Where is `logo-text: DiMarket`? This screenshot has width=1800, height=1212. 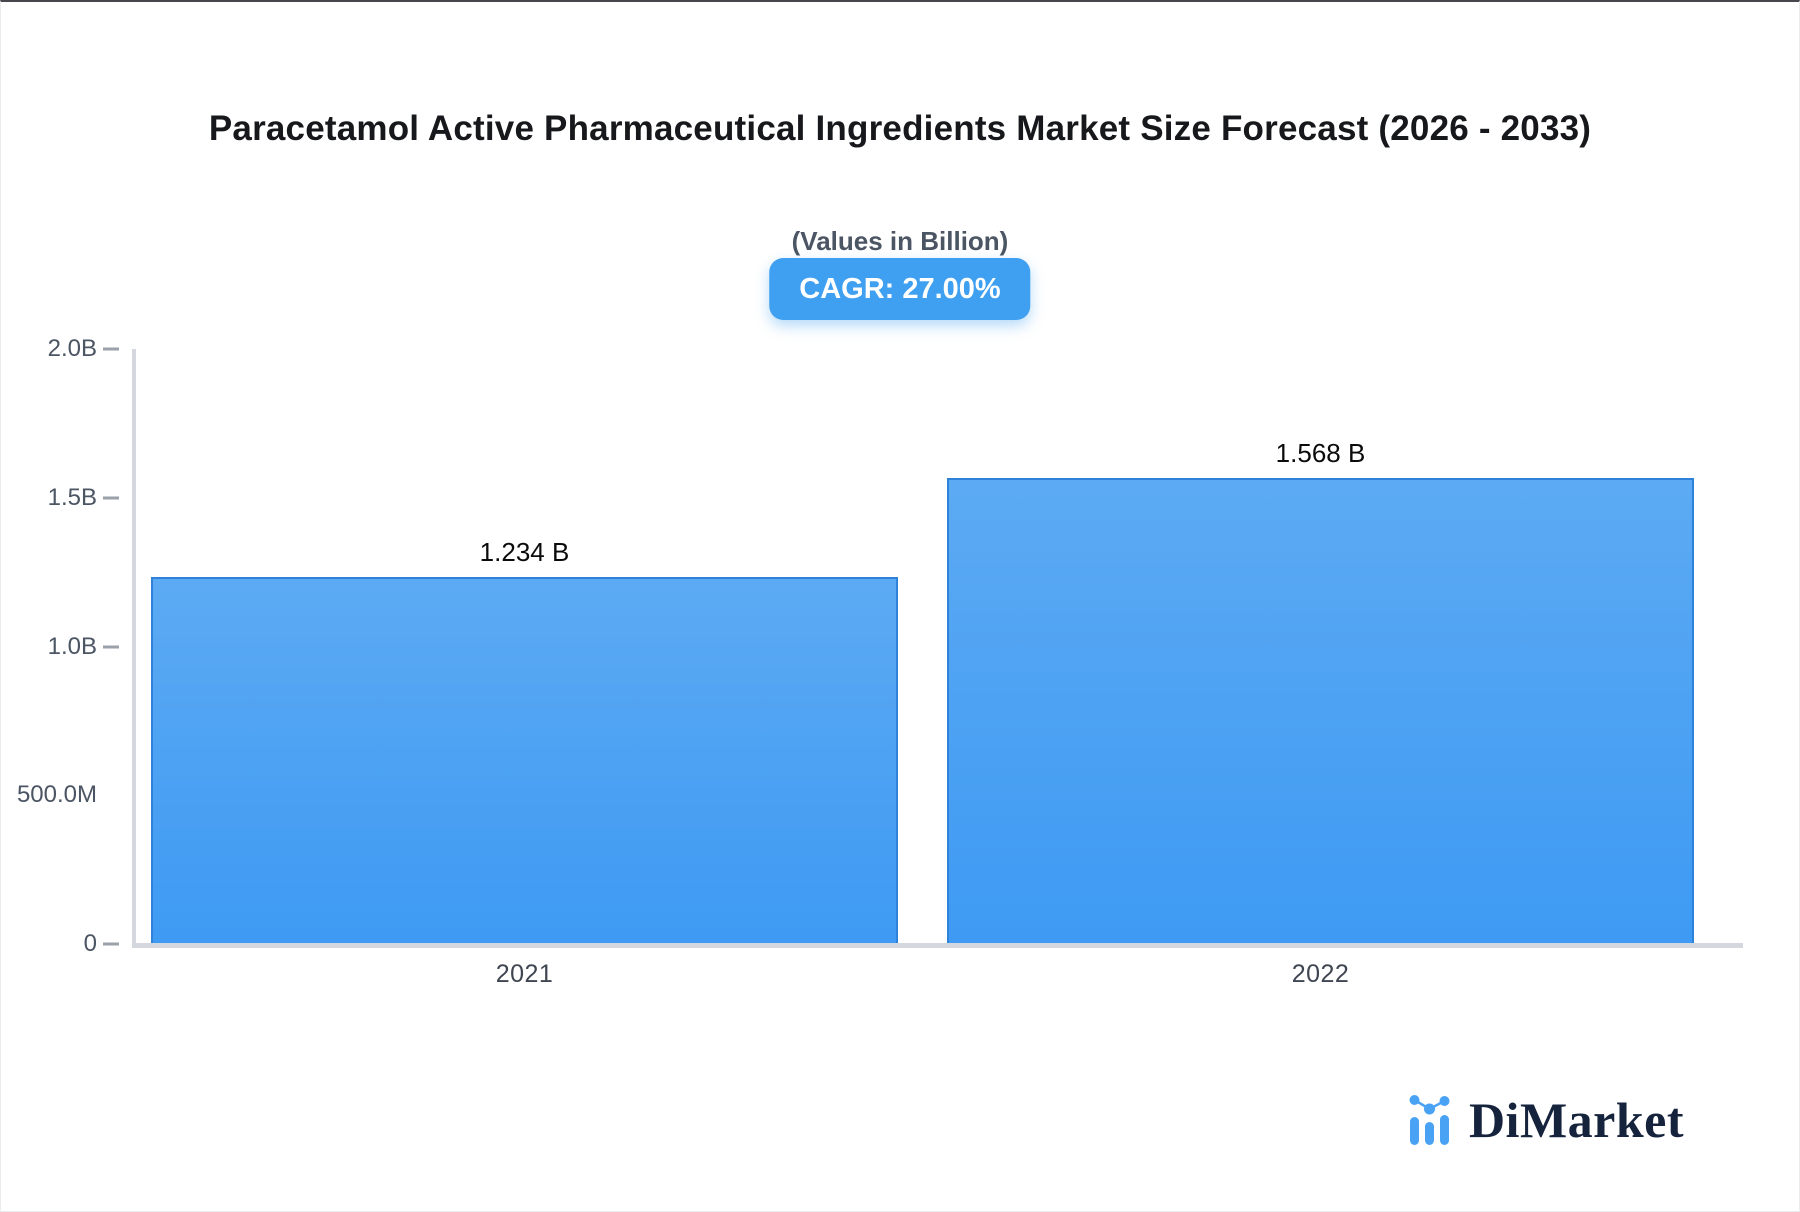 logo-text: DiMarket is located at coordinates (1576, 1120).